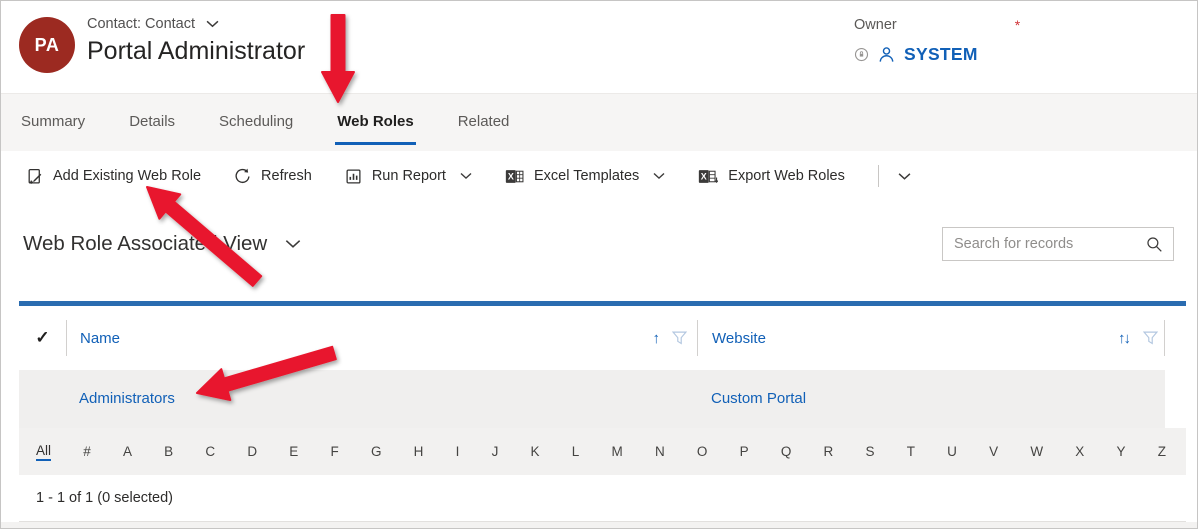  I want to click on jump-letter-e: E, so click(294, 451).